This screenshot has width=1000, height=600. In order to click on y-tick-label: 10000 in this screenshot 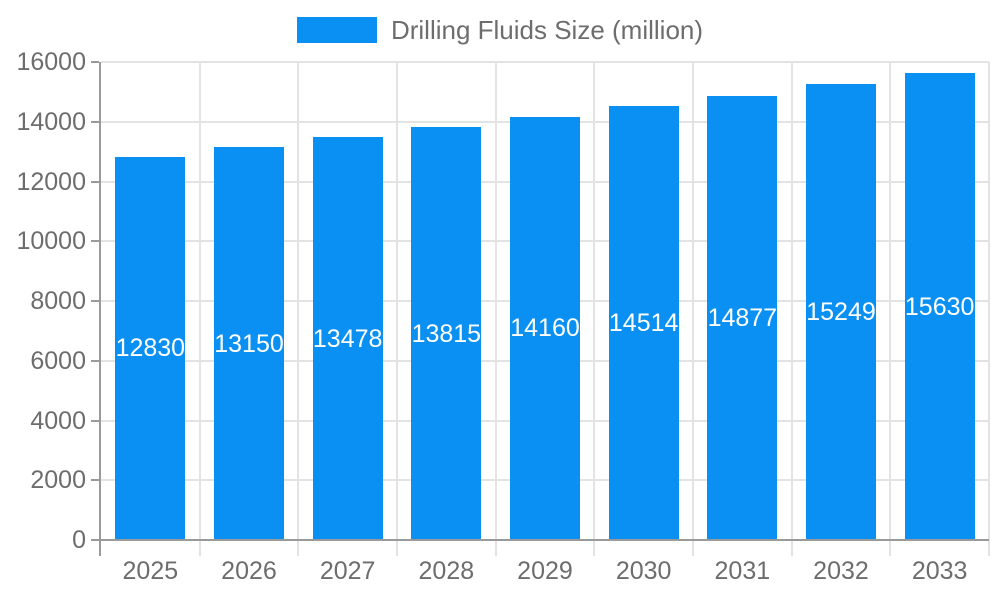, I will do `click(51, 241)`.